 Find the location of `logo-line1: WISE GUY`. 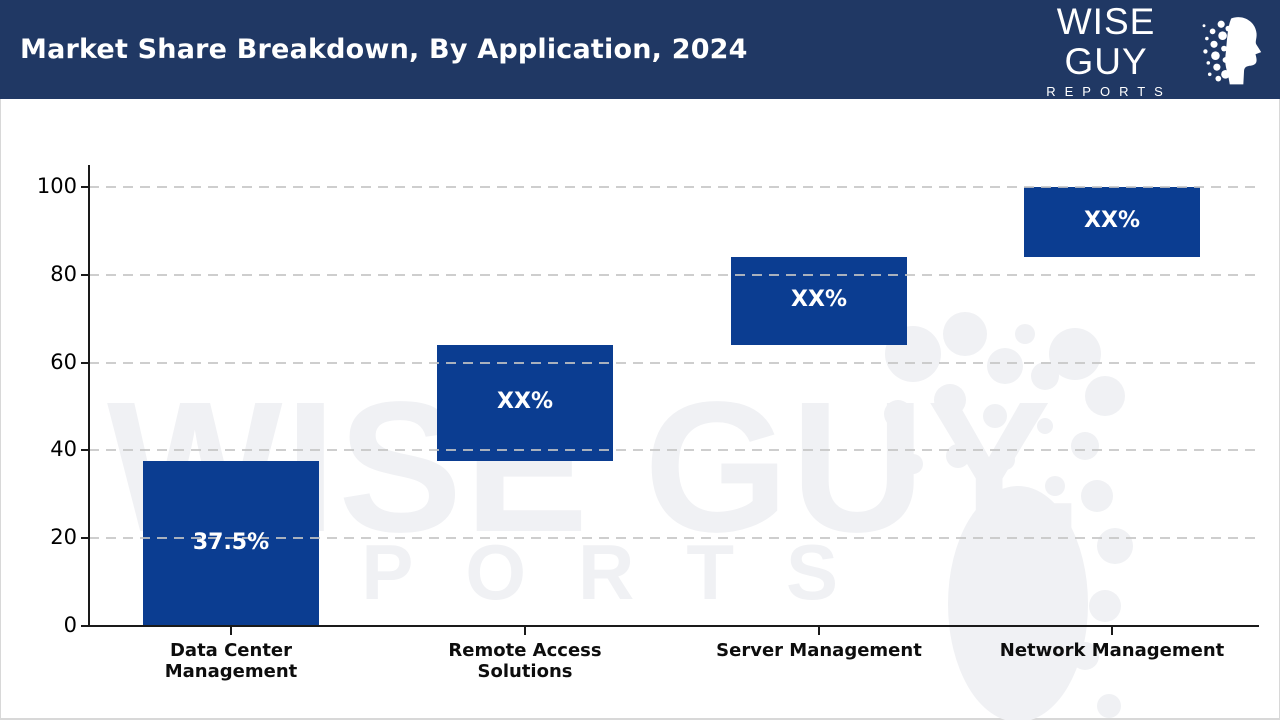

logo-line1: WISE GUY is located at coordinates (1106, 41).